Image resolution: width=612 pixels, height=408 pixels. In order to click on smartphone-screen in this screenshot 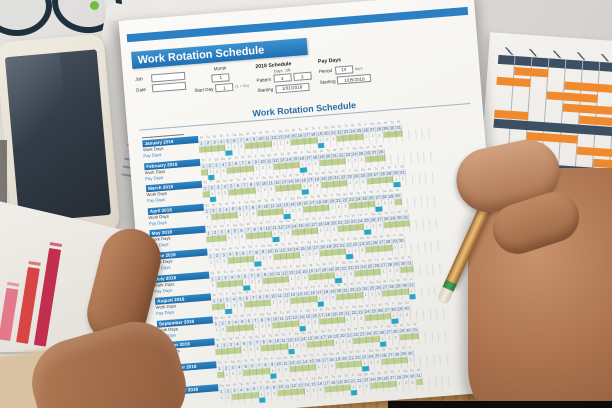, I will do `click(57, 136)`.